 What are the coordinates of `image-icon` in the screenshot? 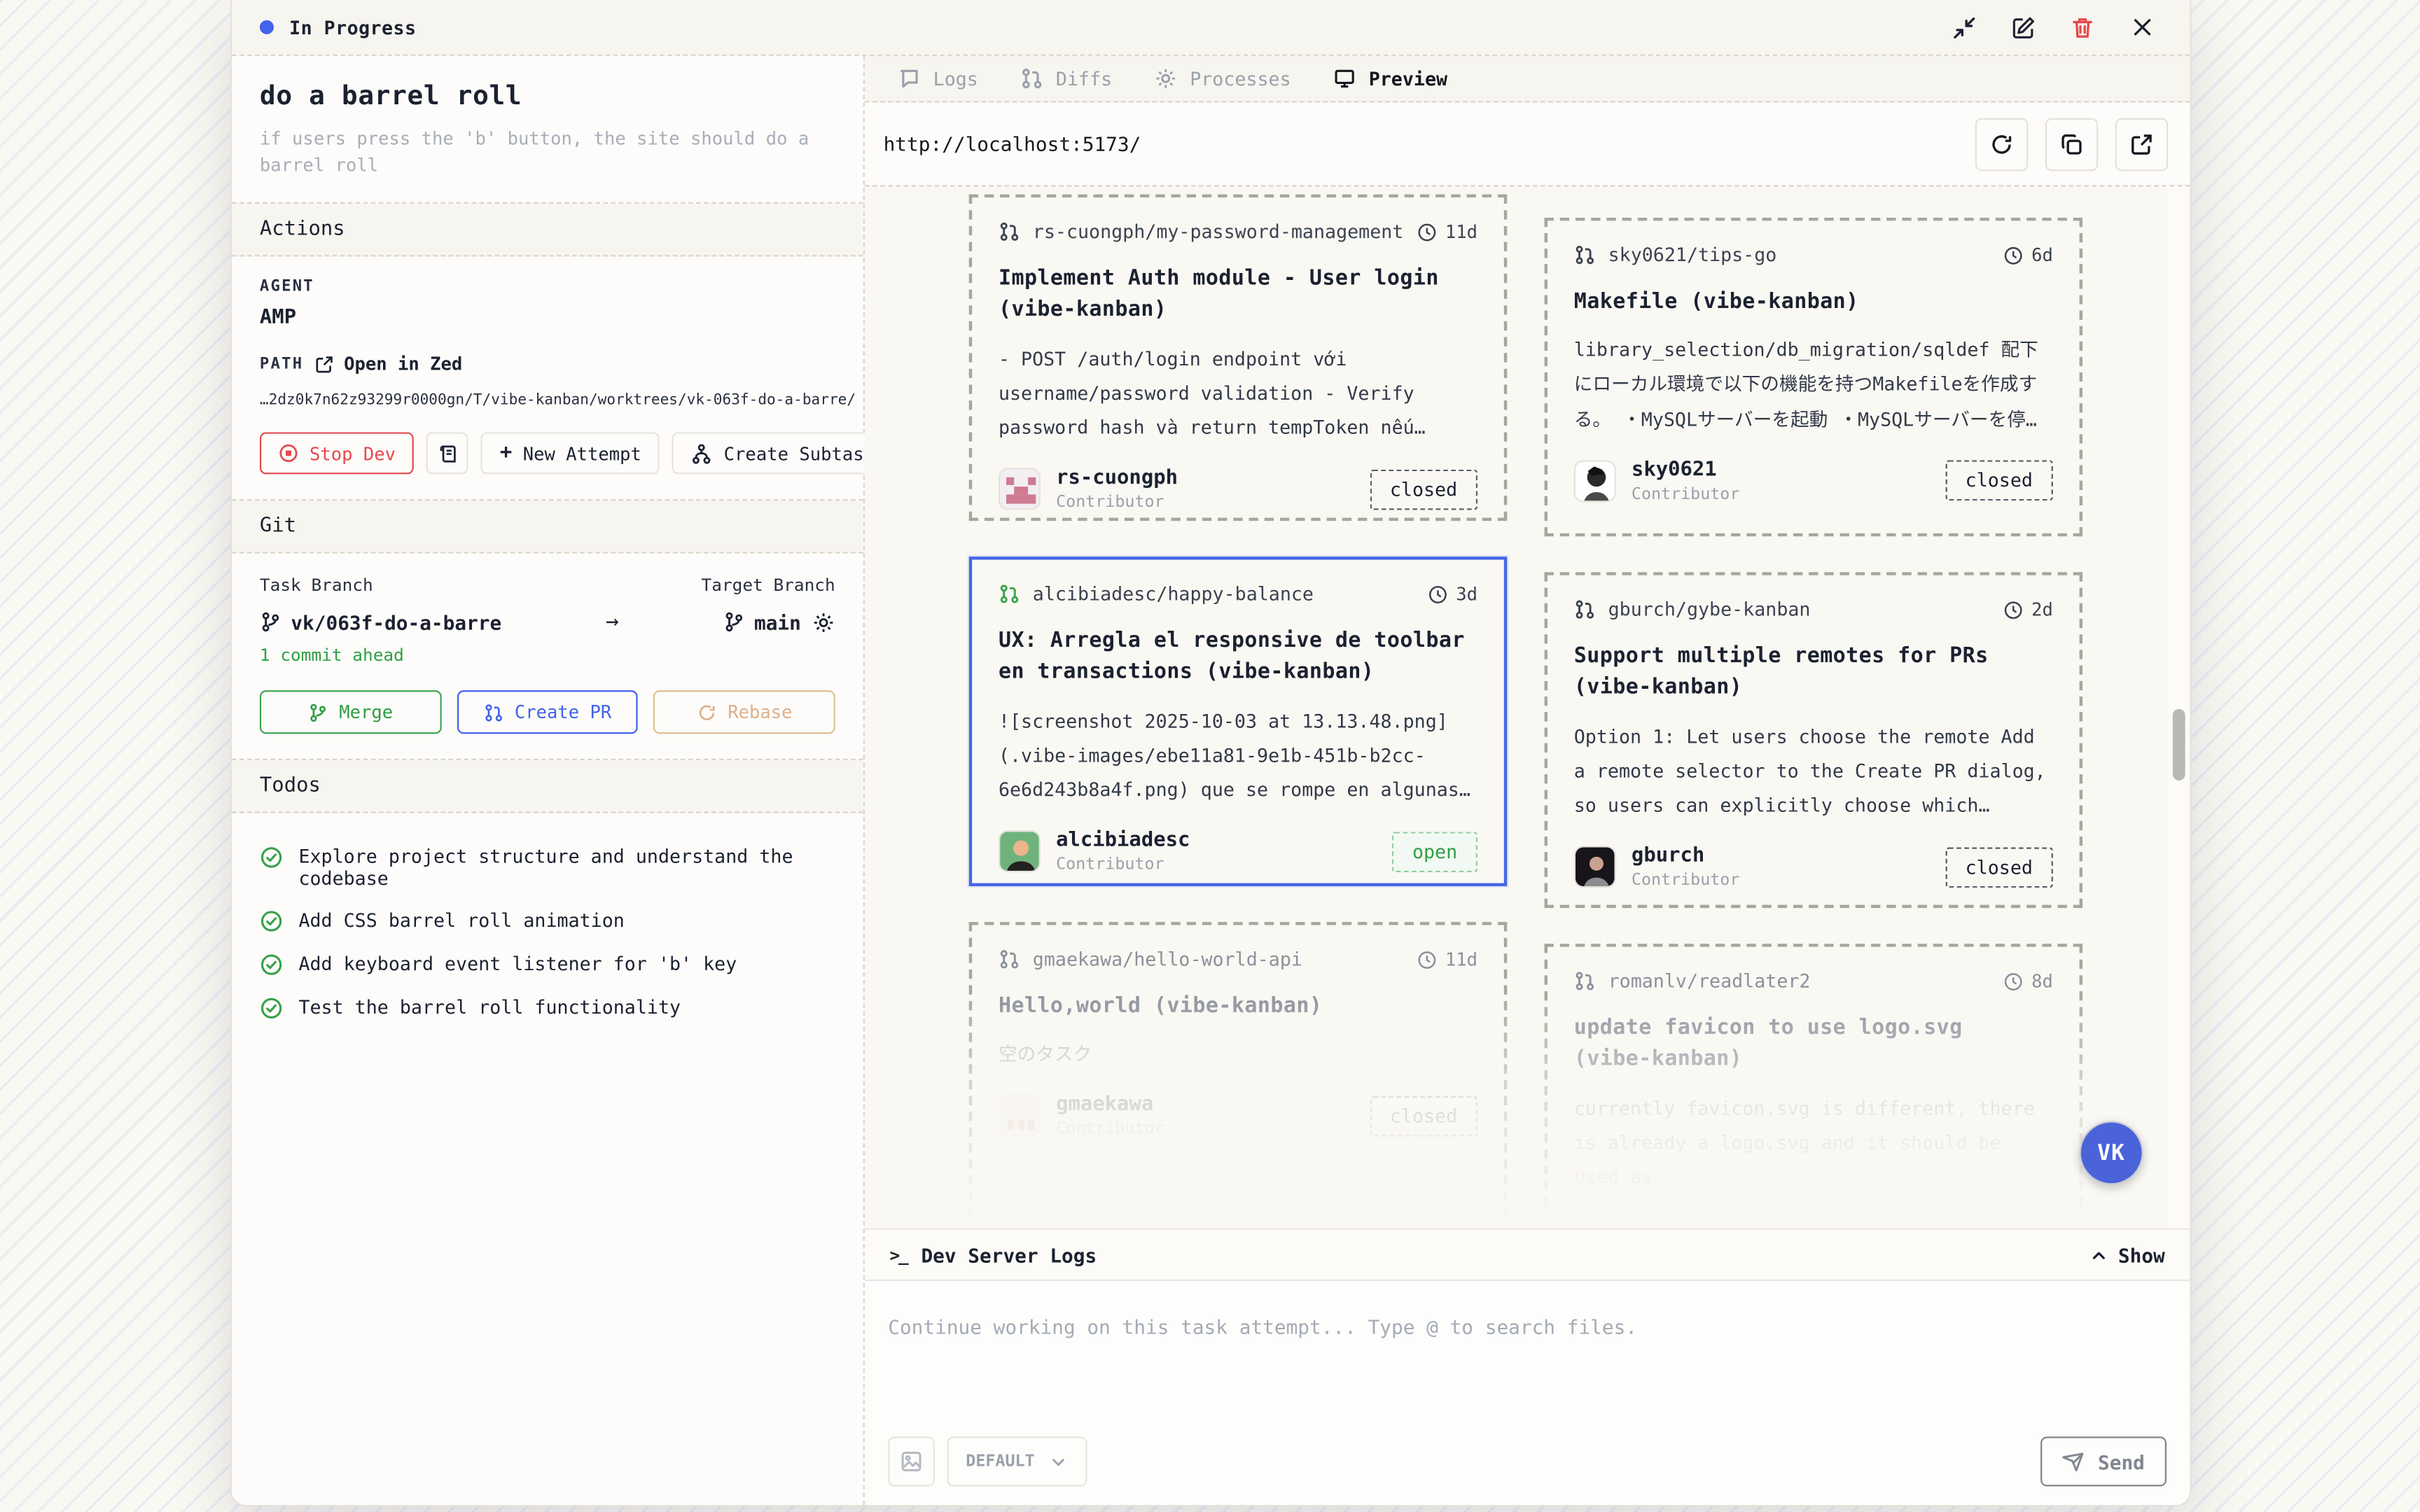 It's located at (912, 1461).